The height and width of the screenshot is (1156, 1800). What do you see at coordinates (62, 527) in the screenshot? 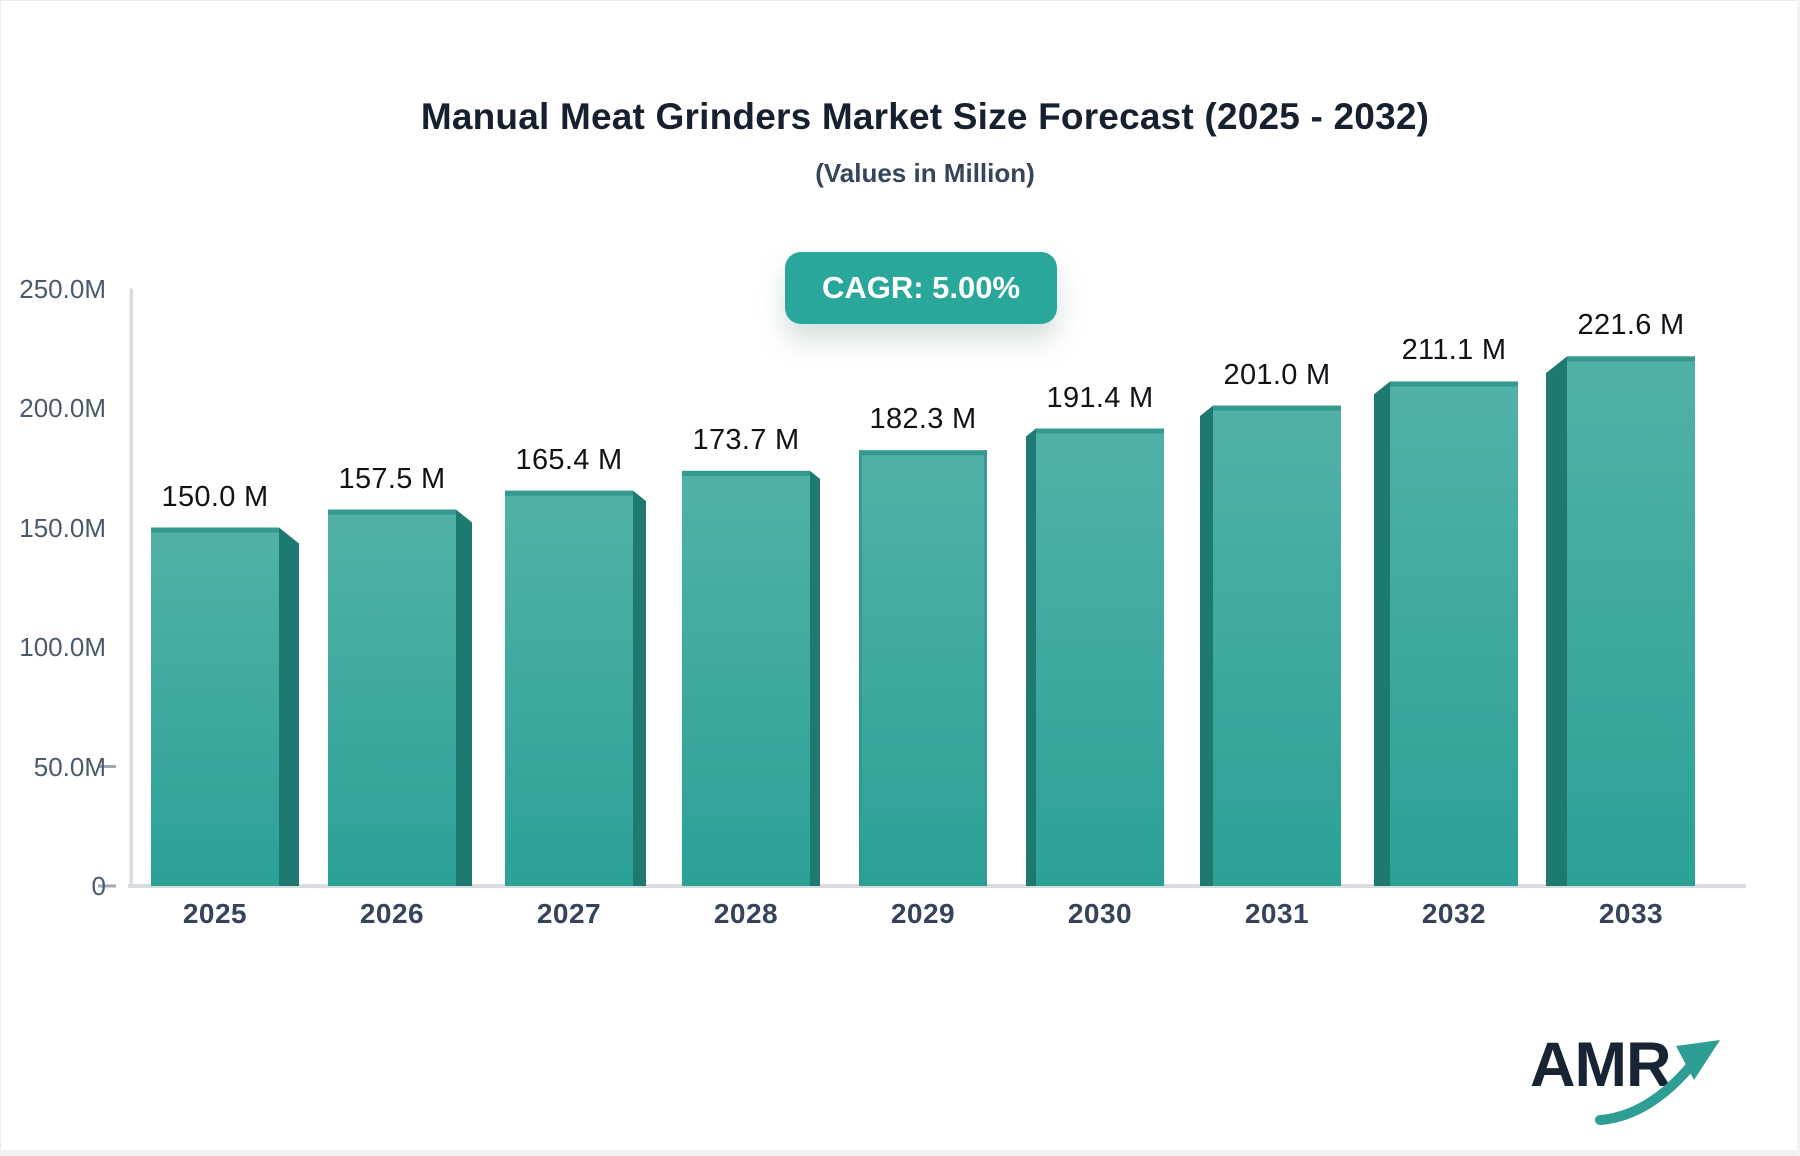
I see `y-axis-label: 150.0M` at bounding box center [62, 527].